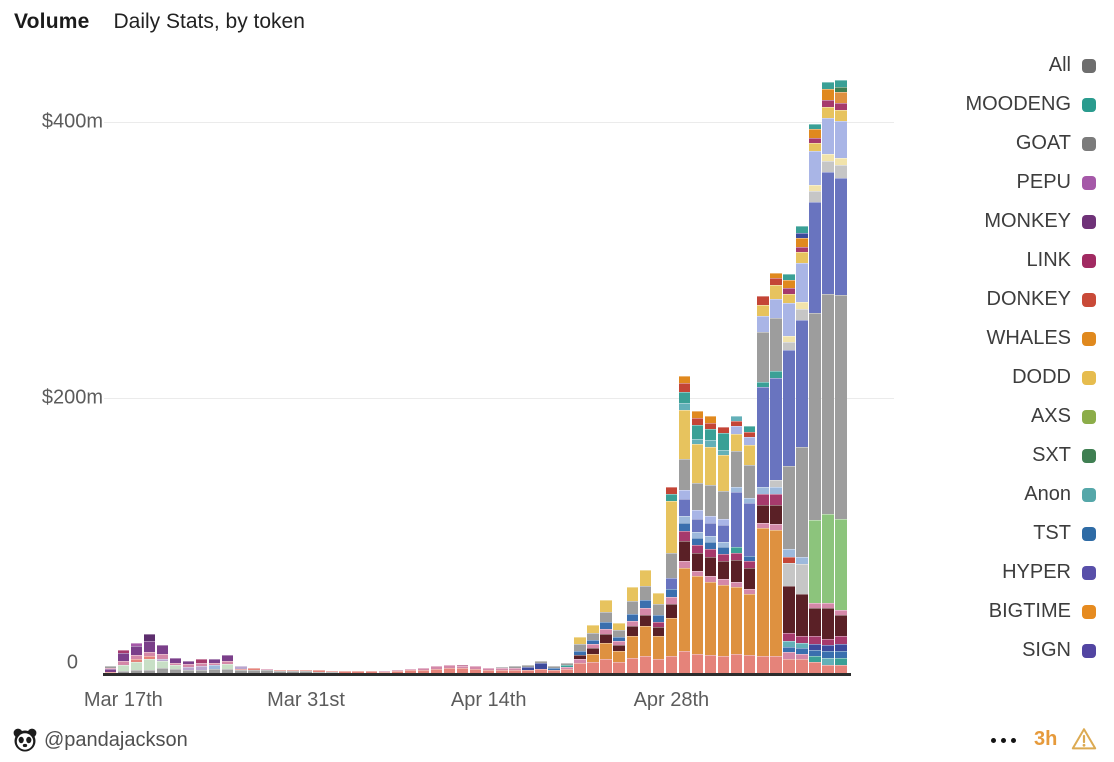  Describe the element at coordinates (1030, 572) in the screenshot. I see `legend-item-hyper: HYPER` at that location.